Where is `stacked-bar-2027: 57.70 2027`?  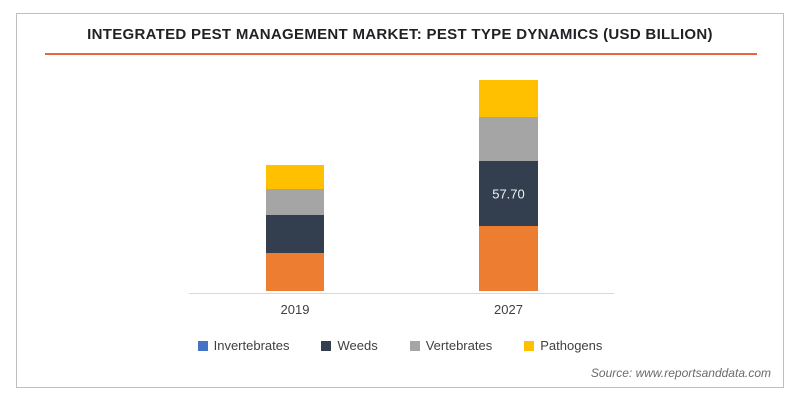
stacked-bar-2027: 57.70 2027 is located at coordinates (508, 198).